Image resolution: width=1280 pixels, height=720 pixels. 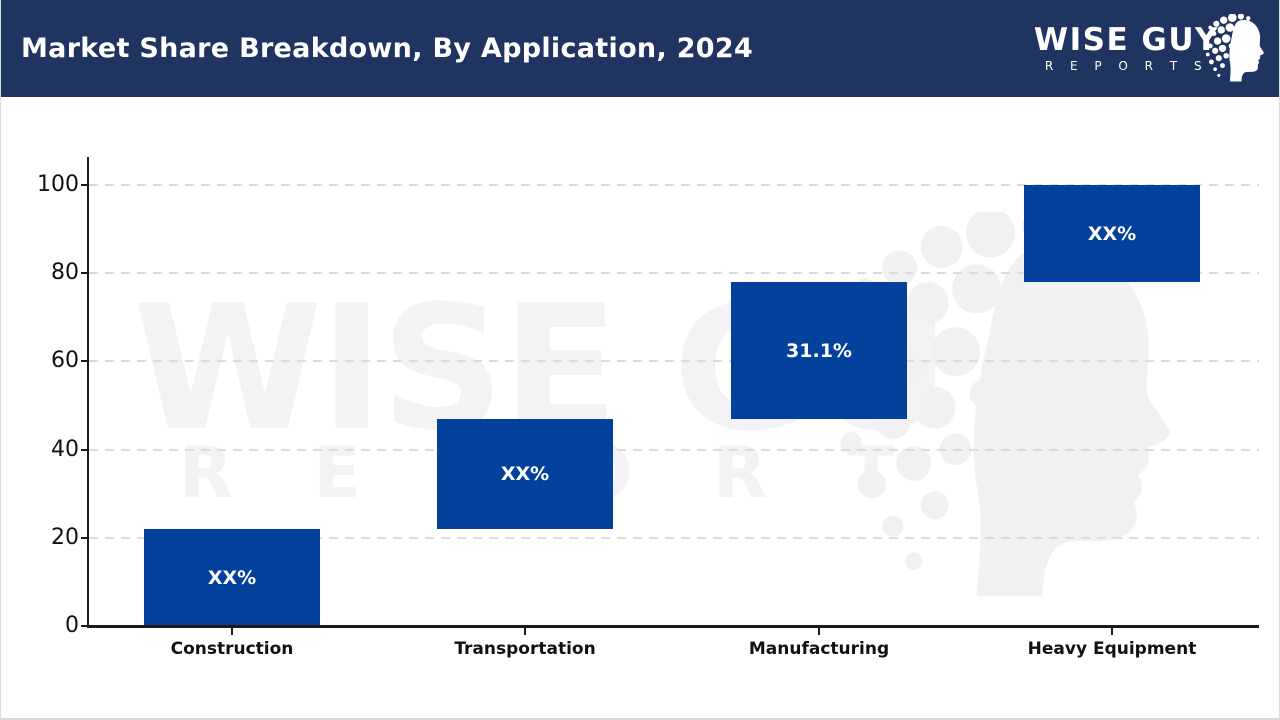 I want to click on brand-logo: WISE GUY R E P O R T S, so click(x=1150, y=48).